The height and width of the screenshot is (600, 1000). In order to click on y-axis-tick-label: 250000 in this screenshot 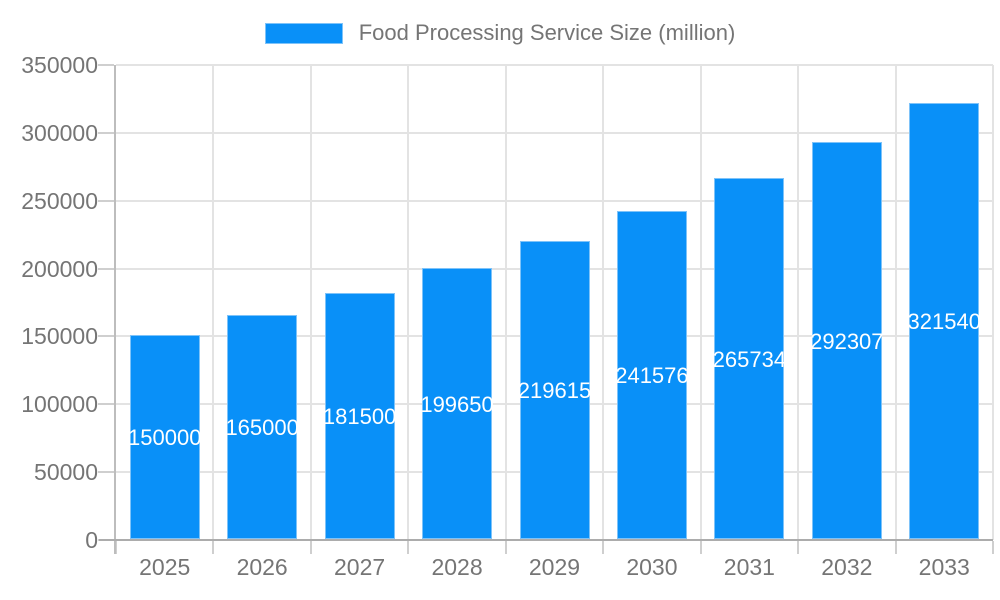, I will do `click(59, 200)`.